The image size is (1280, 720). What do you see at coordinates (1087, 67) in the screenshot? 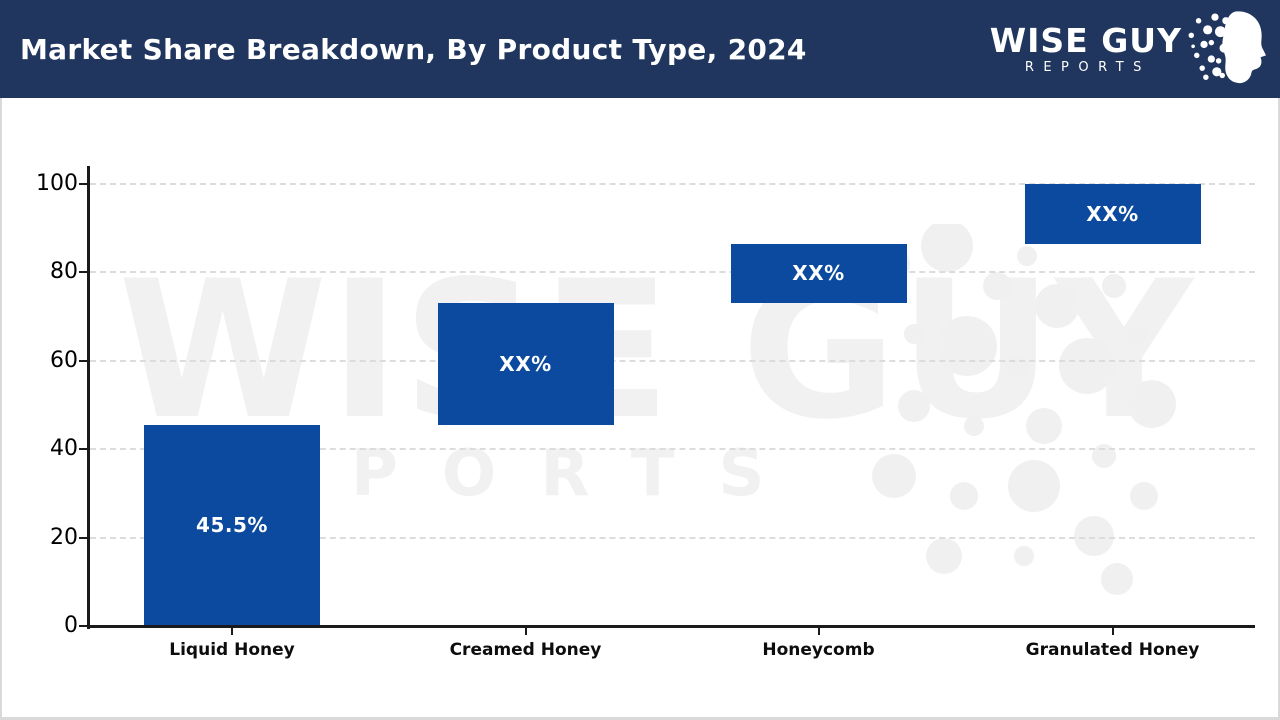
I see `logo-subtitle: REPORTS` at bounding box center [1087, 67].